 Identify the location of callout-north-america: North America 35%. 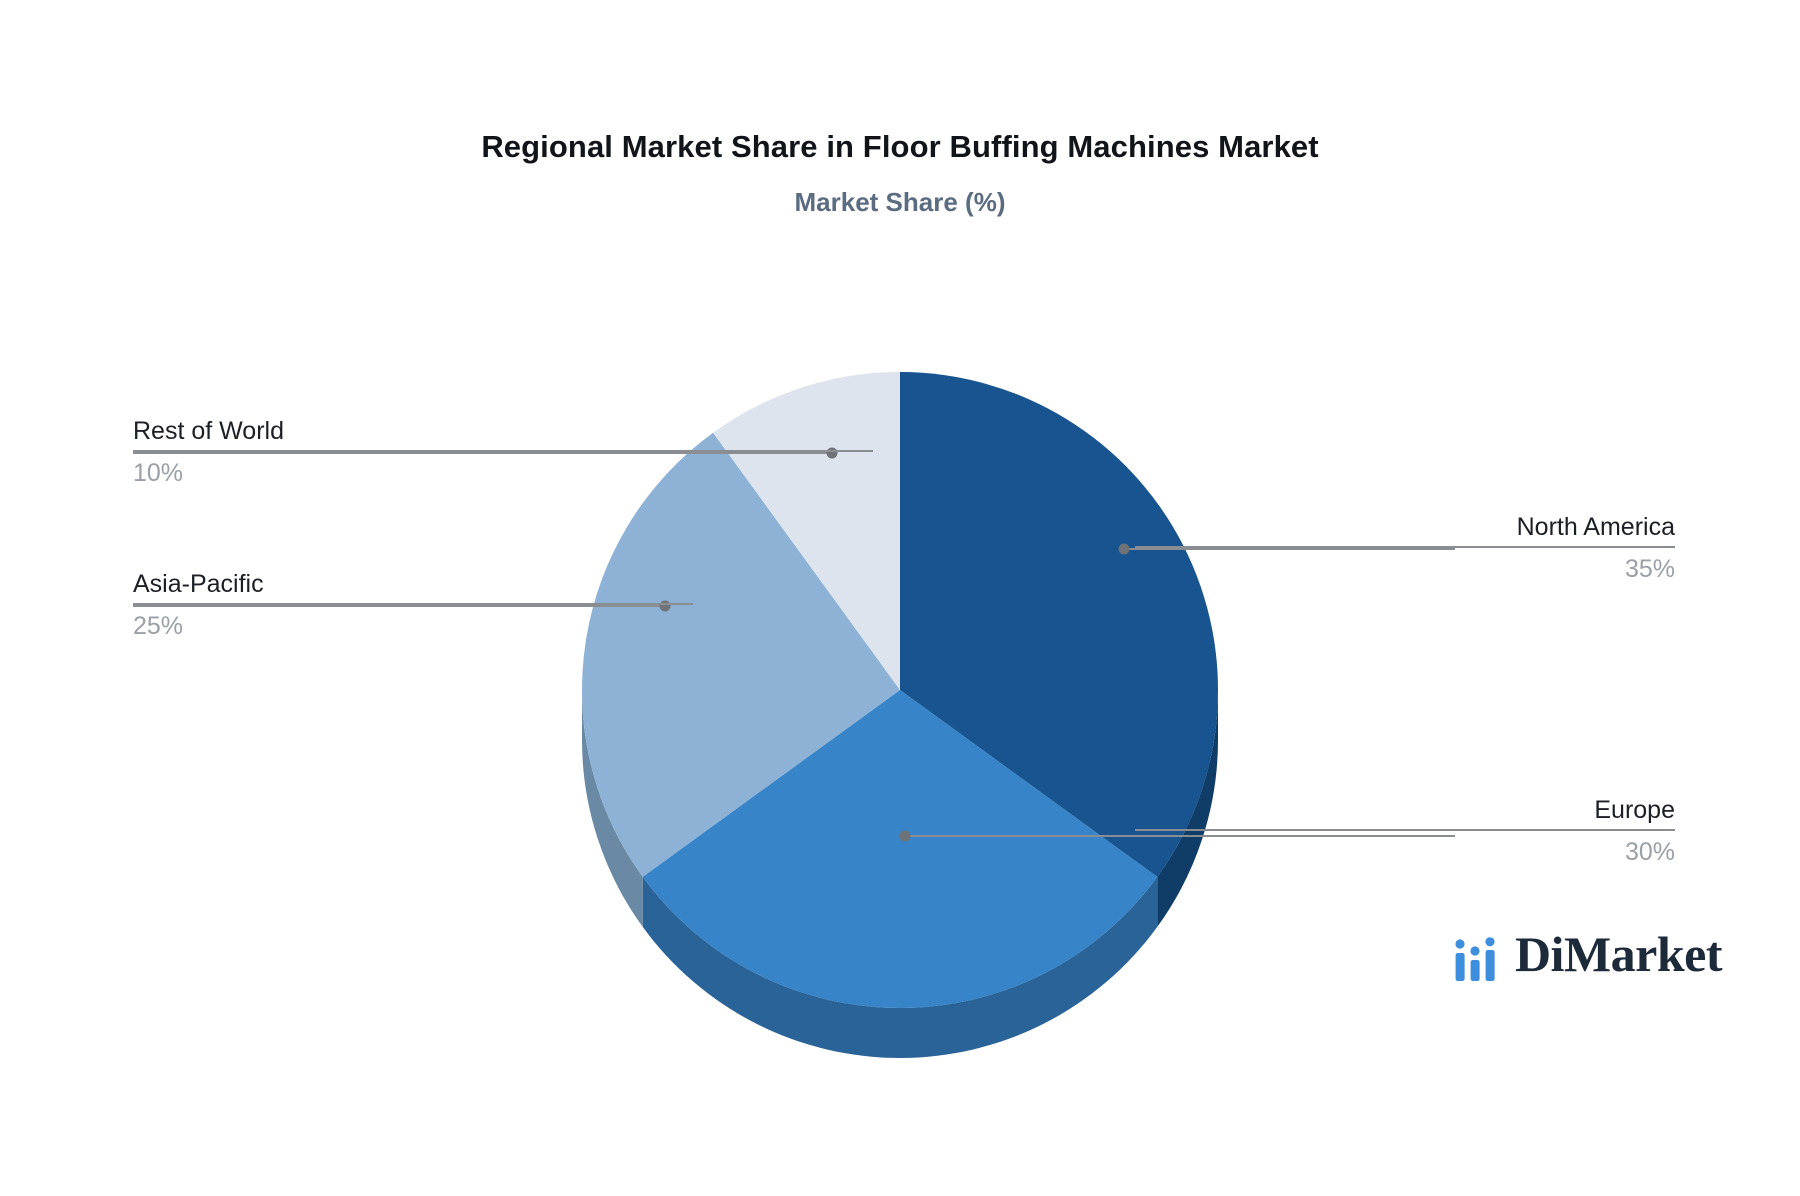
(1405, 549).